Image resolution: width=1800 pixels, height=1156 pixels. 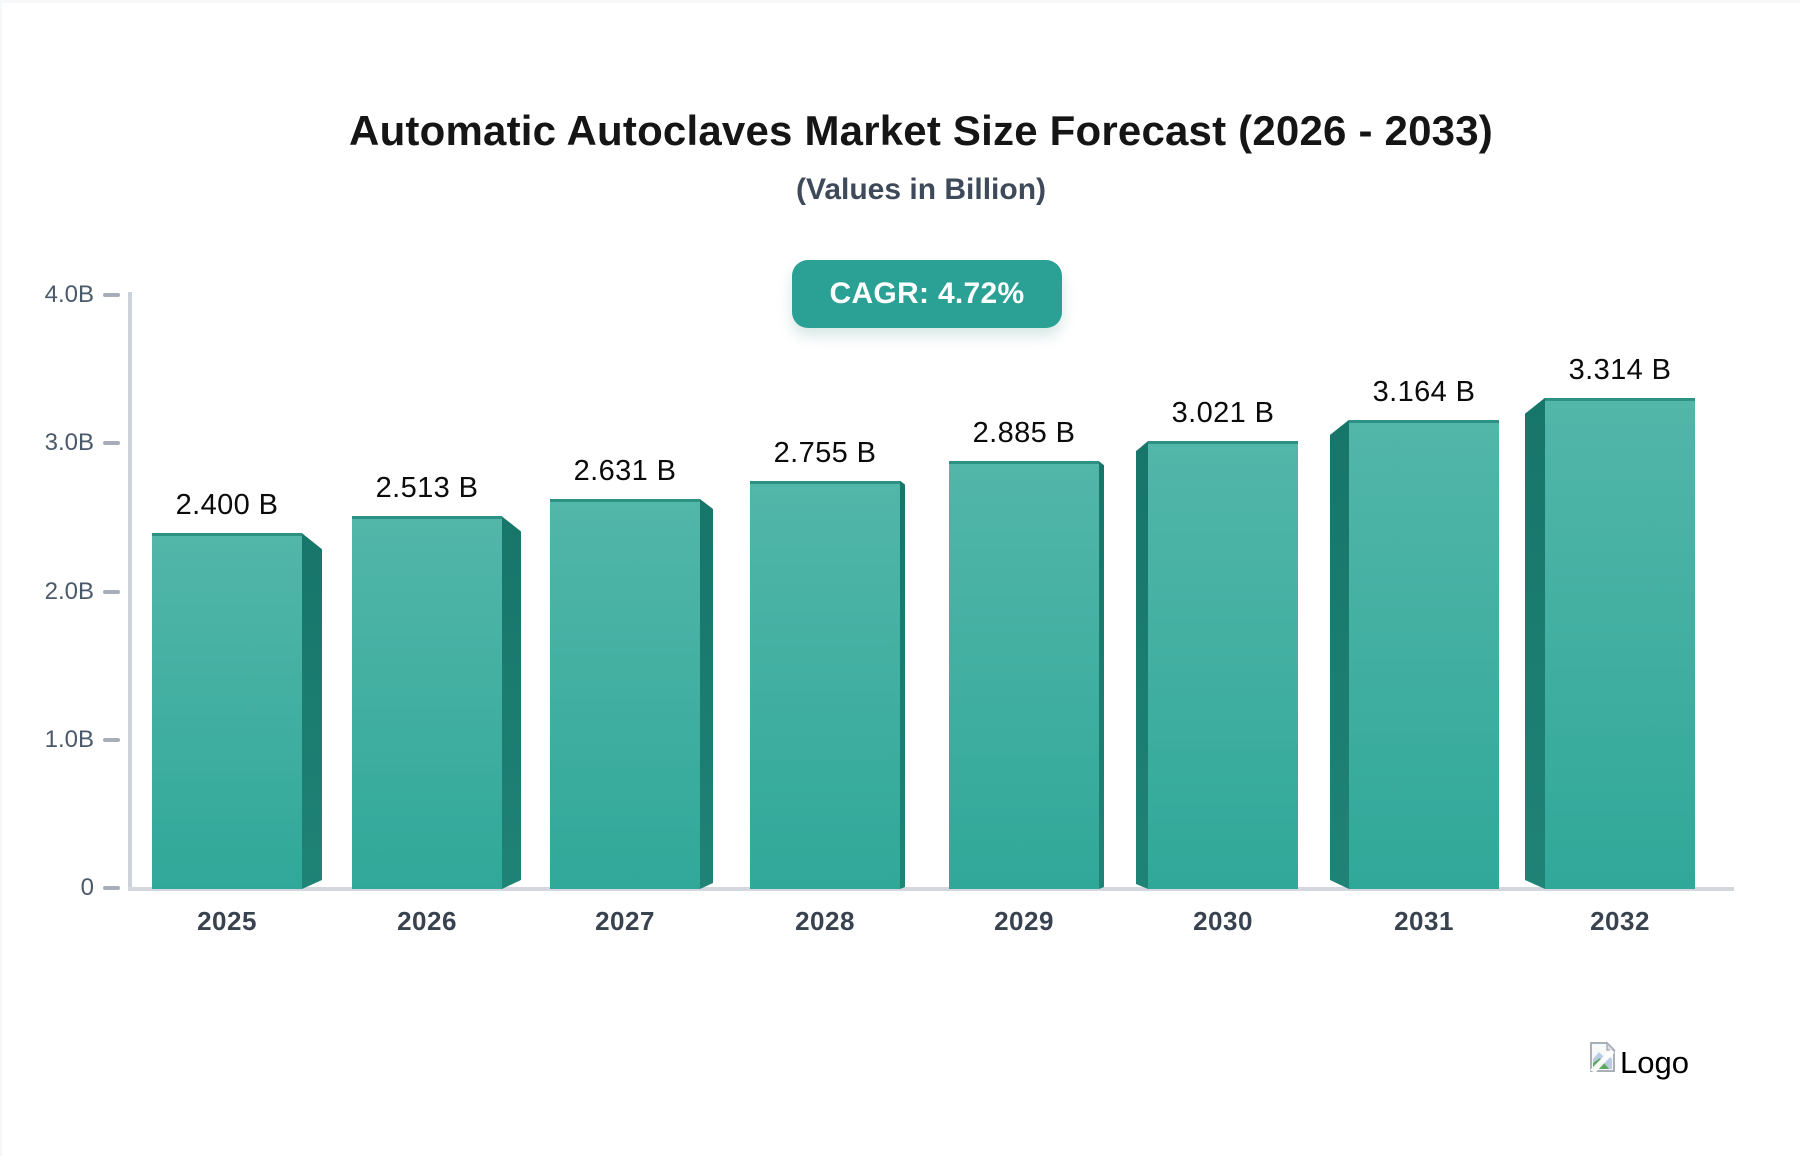 What do you see at coordinates (427, 488) in the screenshot?
I see `bar-value-label: 2.513 B` at bounding box center [427, 488].